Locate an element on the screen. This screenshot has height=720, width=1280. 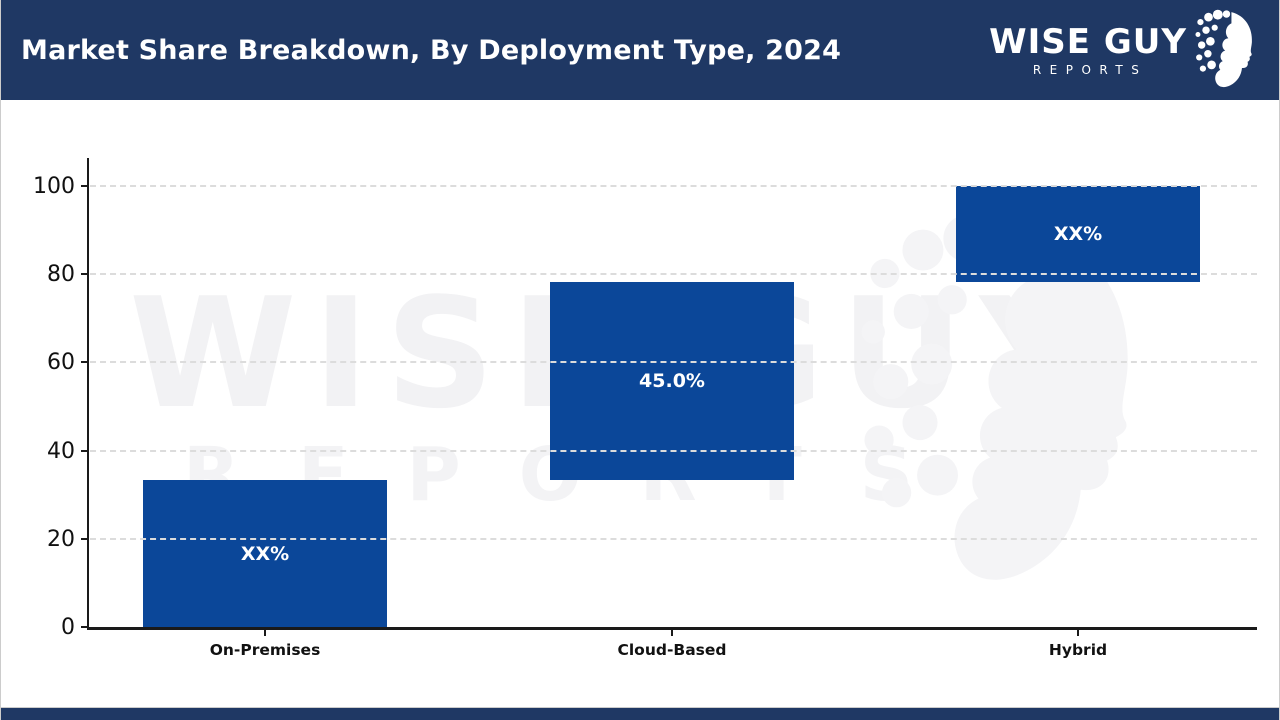
x-axis-label-cloud-based: Cloud-Based is located at coordinates (672, 650).